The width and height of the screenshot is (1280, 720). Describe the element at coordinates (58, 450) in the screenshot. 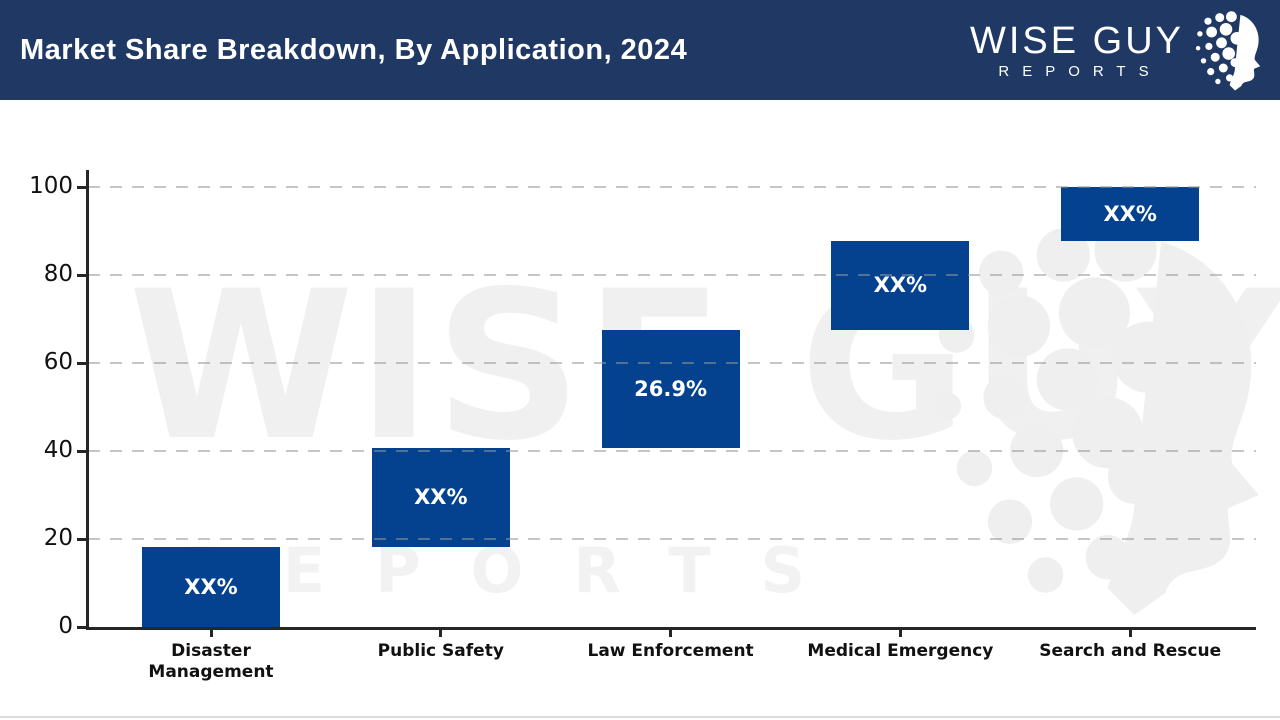

I see `y-axis-tick-label-40: 40` at that location.